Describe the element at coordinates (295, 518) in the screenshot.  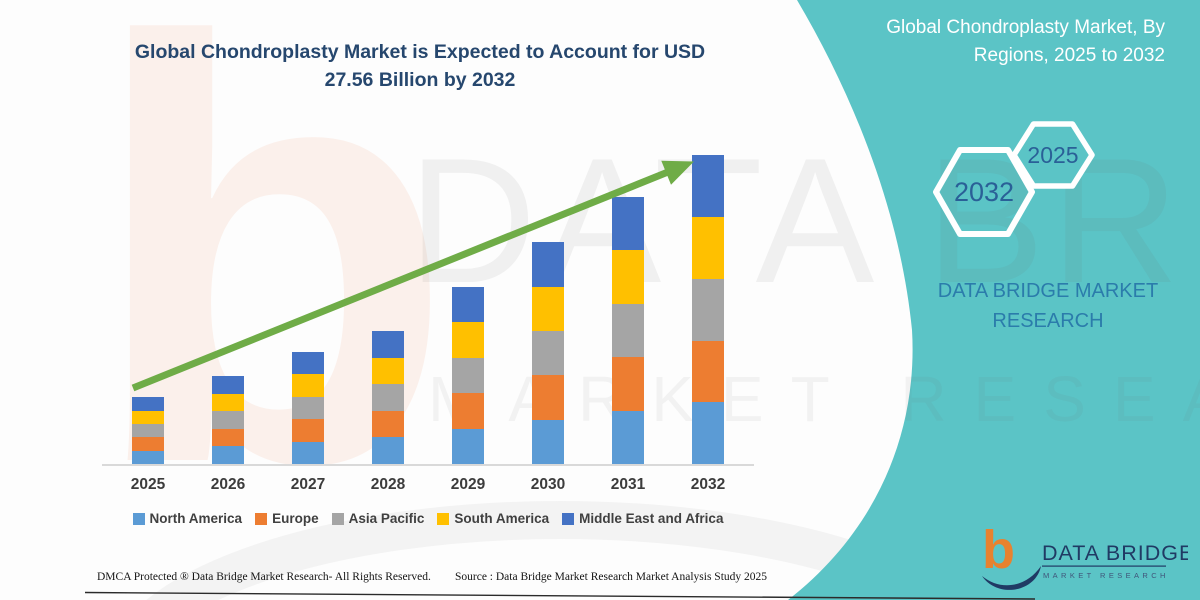
I see `legend-label: Europe` at that location.